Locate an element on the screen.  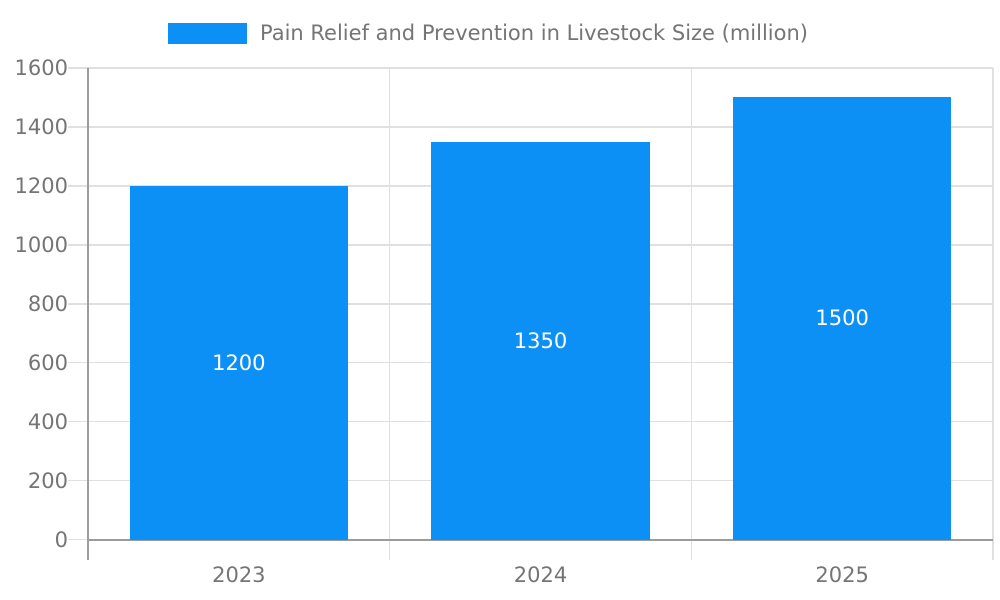
y-tick-label: 1200 is located at coordinates (41, 185).